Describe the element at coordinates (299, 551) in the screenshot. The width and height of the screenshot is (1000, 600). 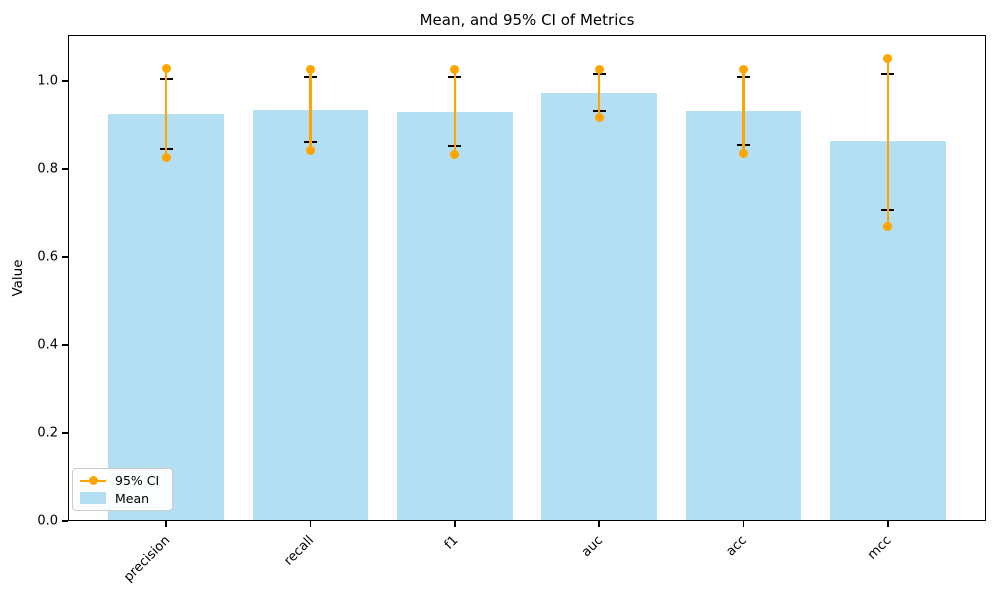
I see `x-tick-label: recall` at that location.